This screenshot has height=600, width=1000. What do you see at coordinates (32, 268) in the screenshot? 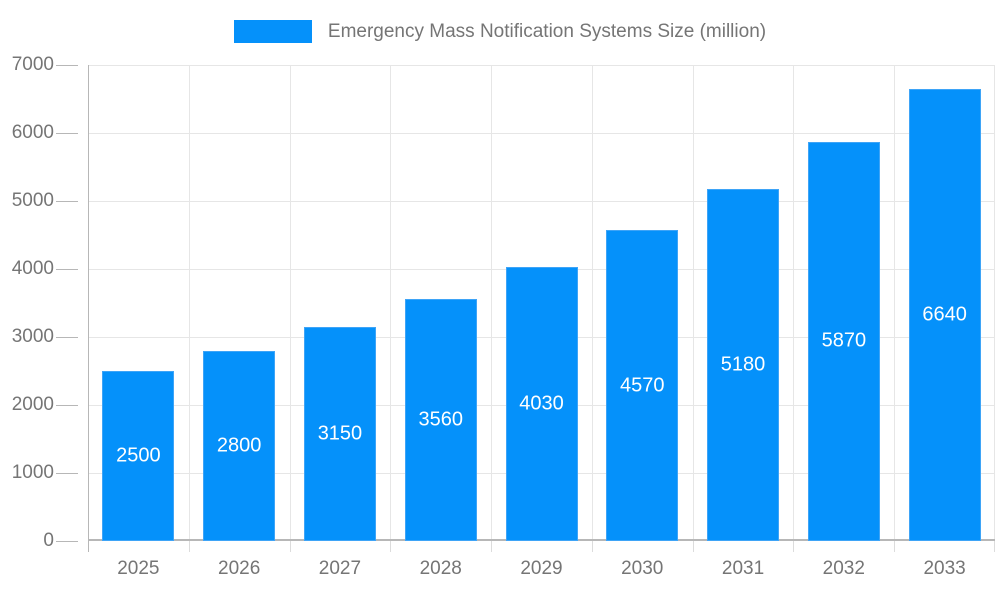
I see `y-tick-label: 4000` at bounding box center [32, 268].